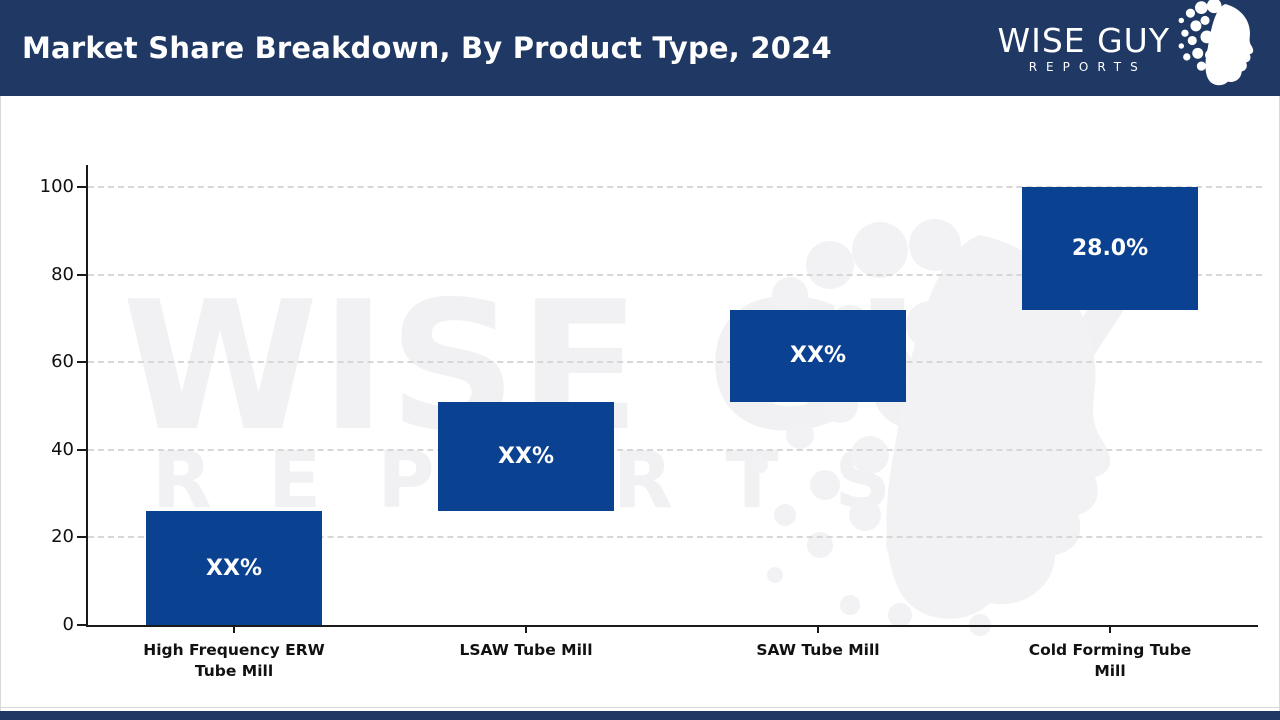 This screenshot has width=1280, height=720. I want to click on brand-name: WISE GUY, so click(1083, 40).